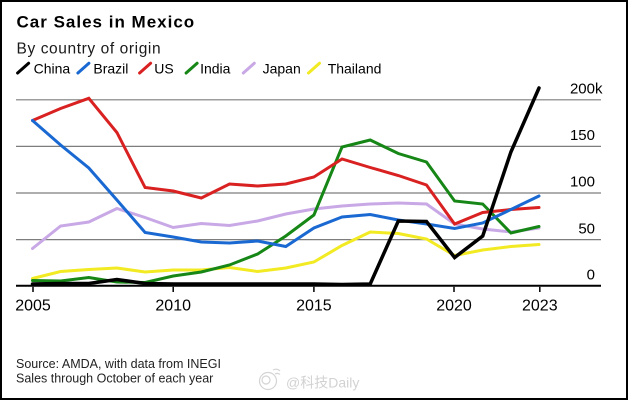 The width and height of the screenshot is (628, 400). Describe the element at coordinates (599, 89) in the screenshot. I see `svg-text: k` at that location.